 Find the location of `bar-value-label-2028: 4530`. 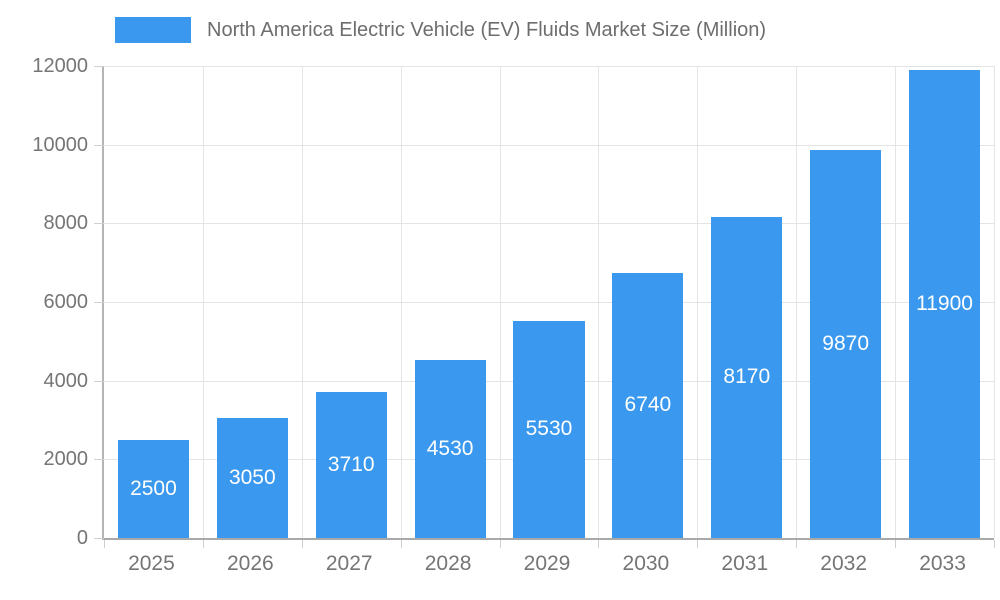

bar-value-label-2028: 4530 is located at coordinates (450, 448).